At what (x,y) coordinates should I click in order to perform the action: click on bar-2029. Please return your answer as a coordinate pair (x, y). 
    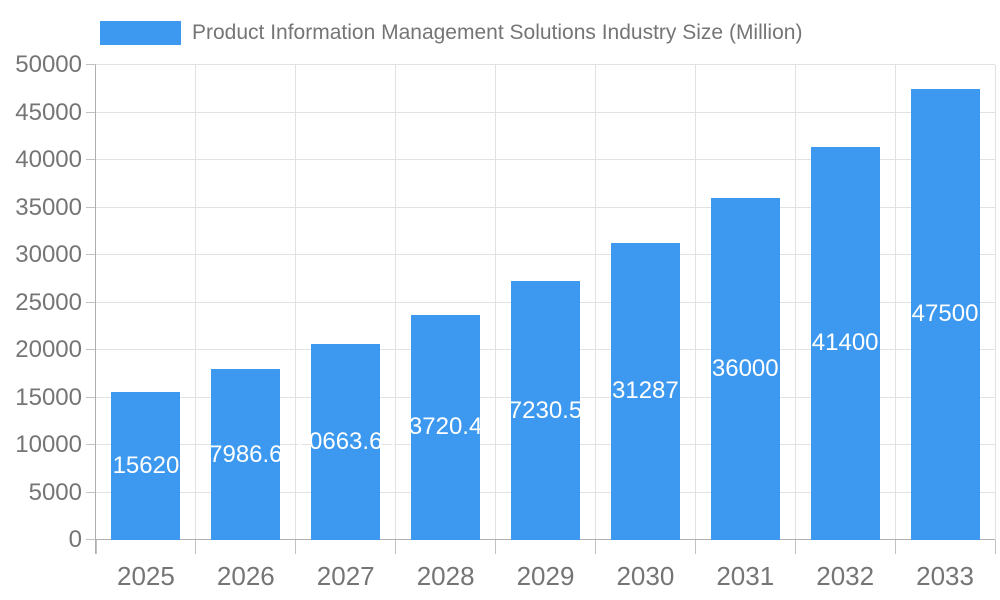
    Looking at the image, I should click on (545, 410).